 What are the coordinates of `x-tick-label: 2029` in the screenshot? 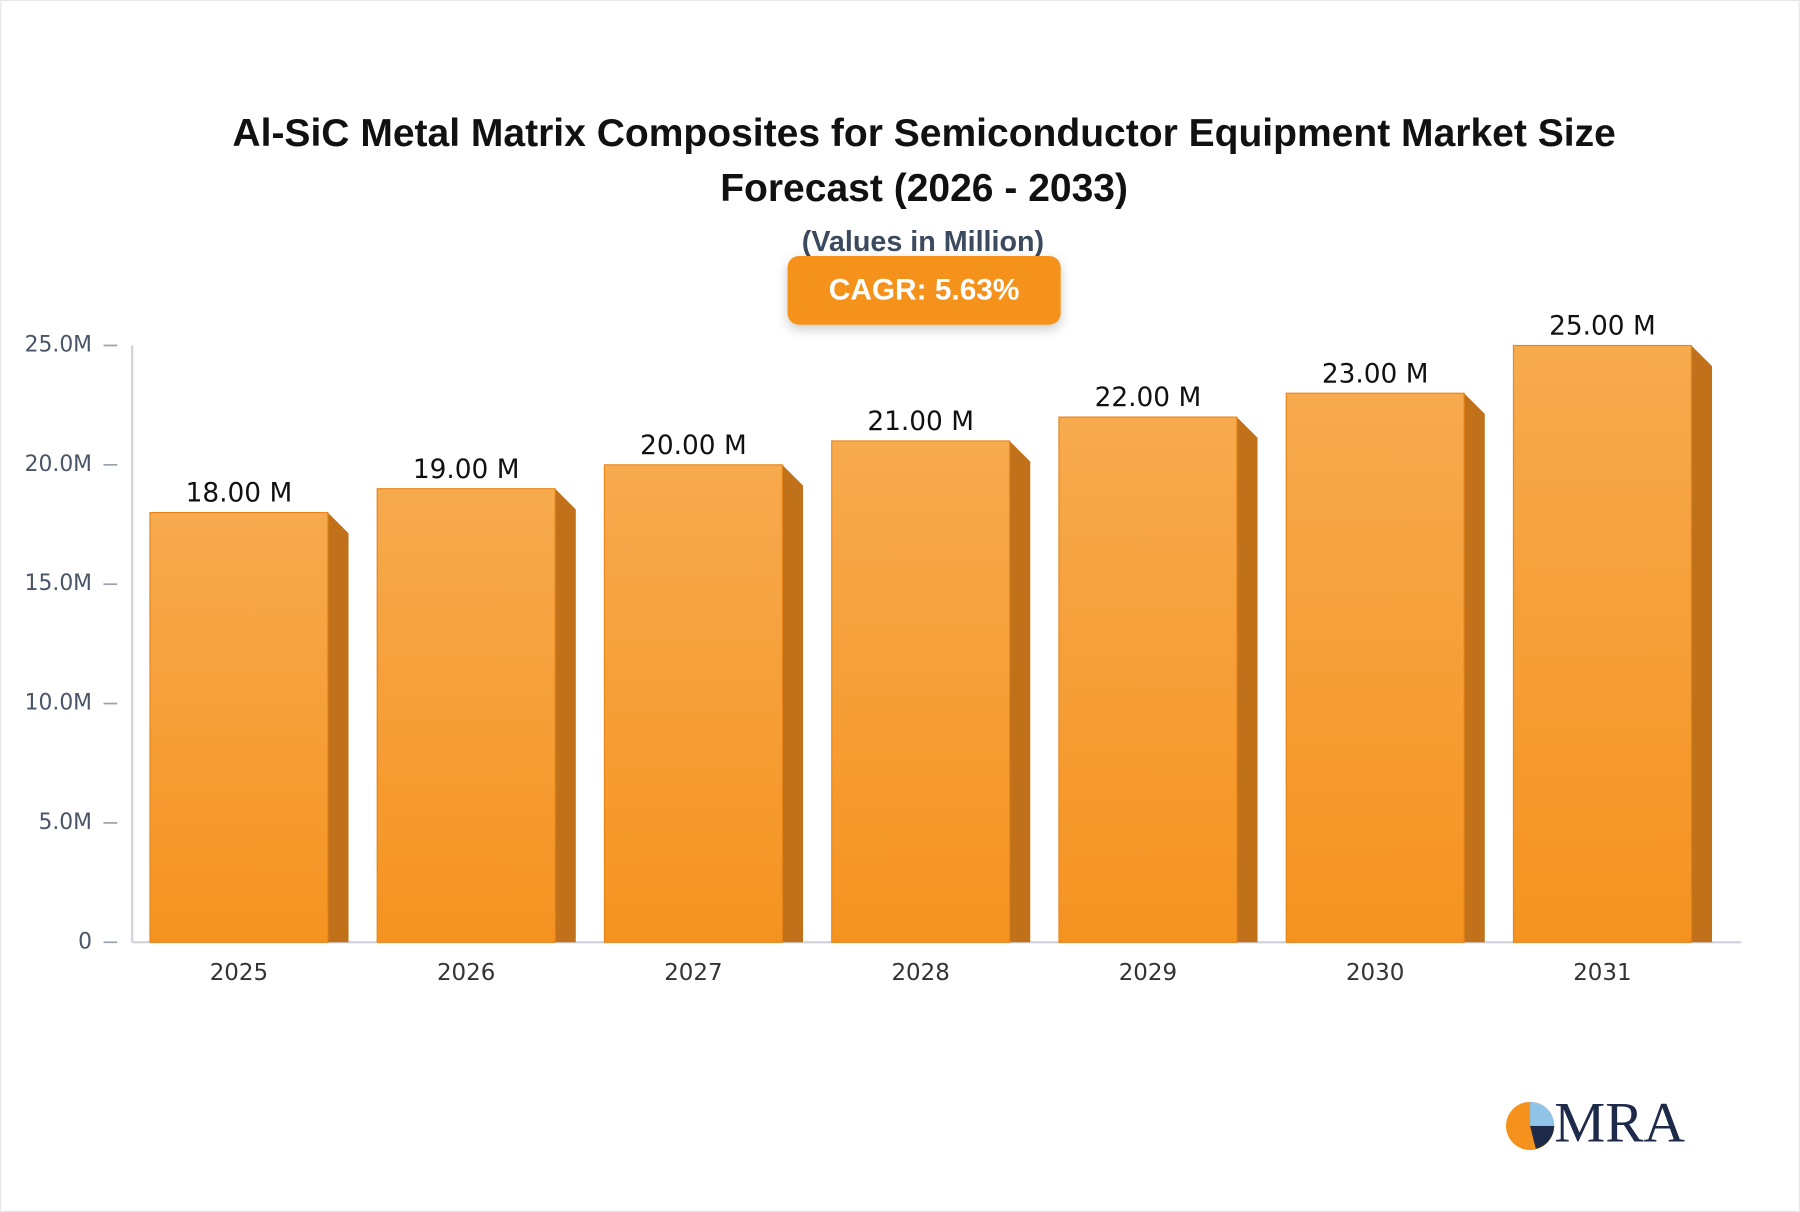 It's located at (1148, 973).